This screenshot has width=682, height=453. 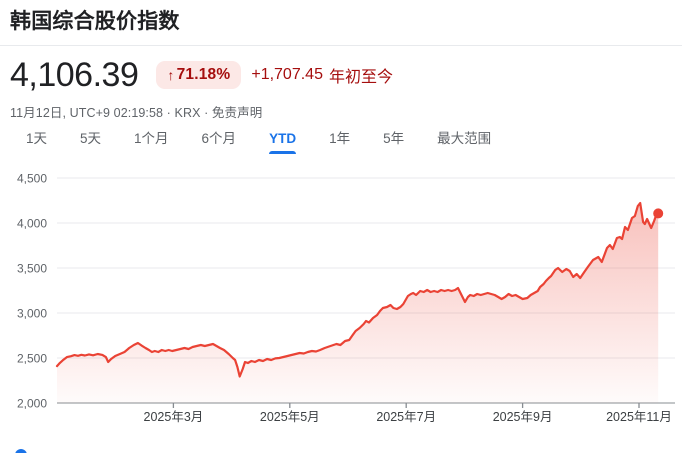 What do you see at coordinates (290, 417) in the screenshot?
I see `svg-text: 2025年5月` at bounding box center [290, 417].